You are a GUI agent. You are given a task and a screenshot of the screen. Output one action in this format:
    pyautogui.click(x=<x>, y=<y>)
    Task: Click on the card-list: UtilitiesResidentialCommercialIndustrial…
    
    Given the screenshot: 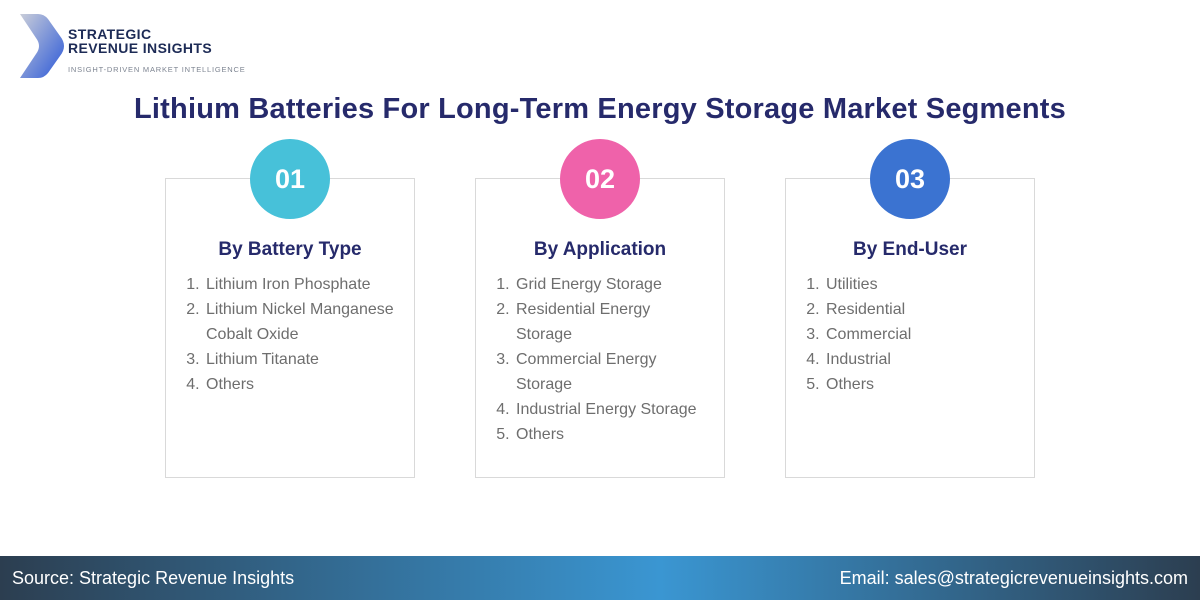 What is the action you would take?
    pyautogui.click(x=910, y=334)
    